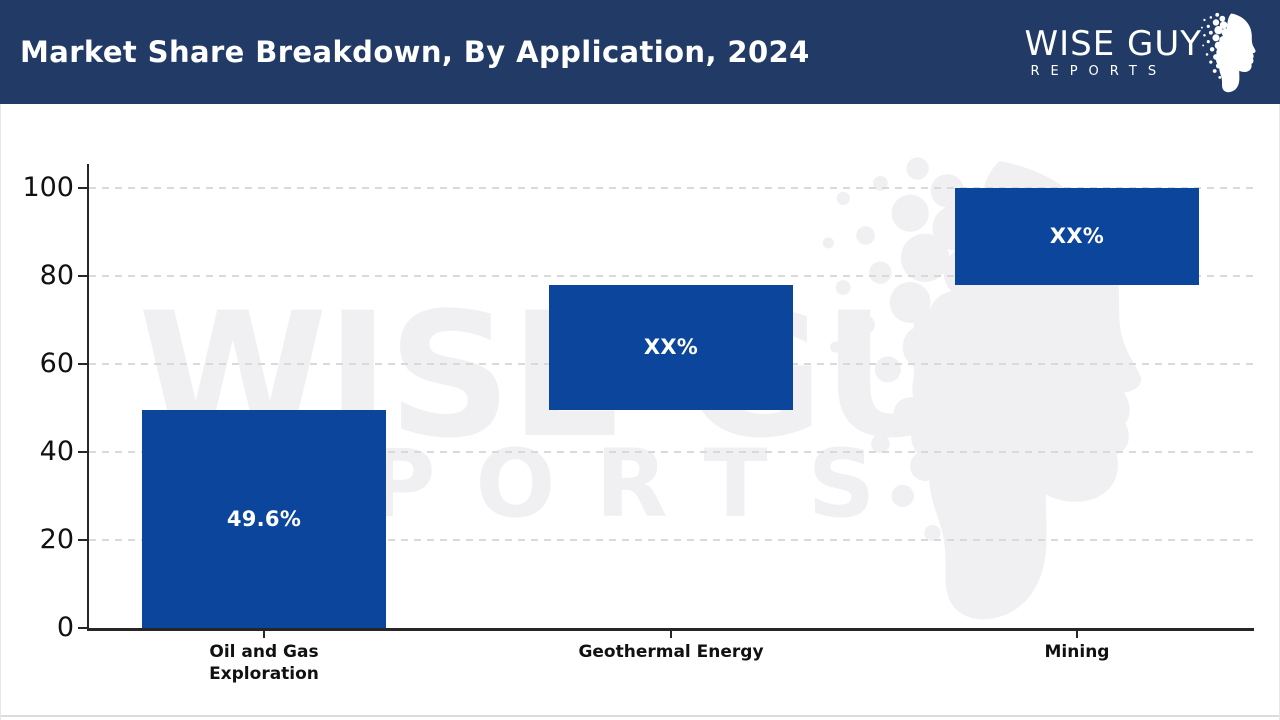 This screenshot has width=1280, height=720. I want to click on y-tick-label-0: 0, so click(65, 627).